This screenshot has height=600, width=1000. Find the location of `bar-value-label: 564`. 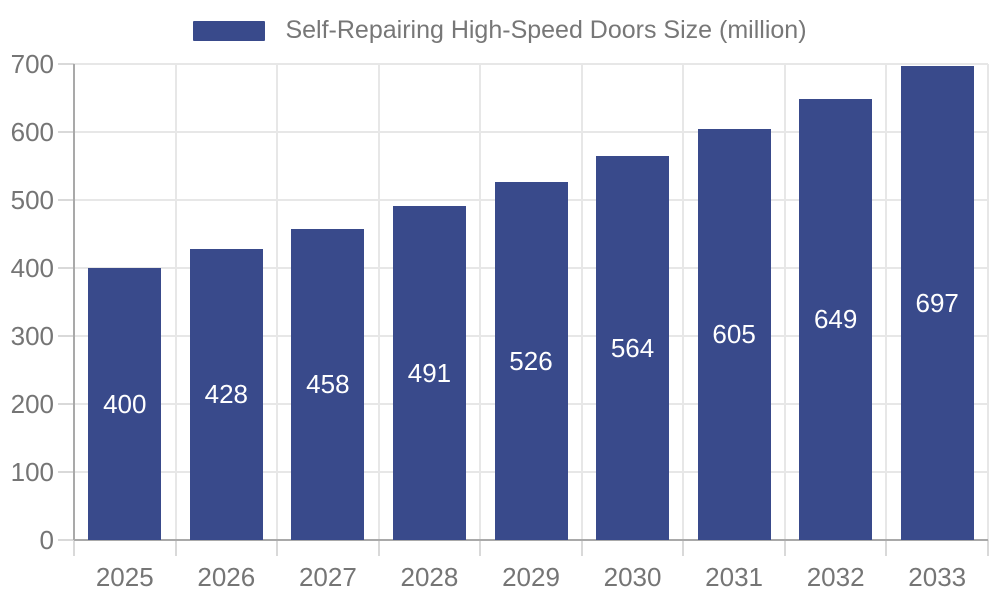

bar-value-label: 564 is located at coordinates (632, 347).